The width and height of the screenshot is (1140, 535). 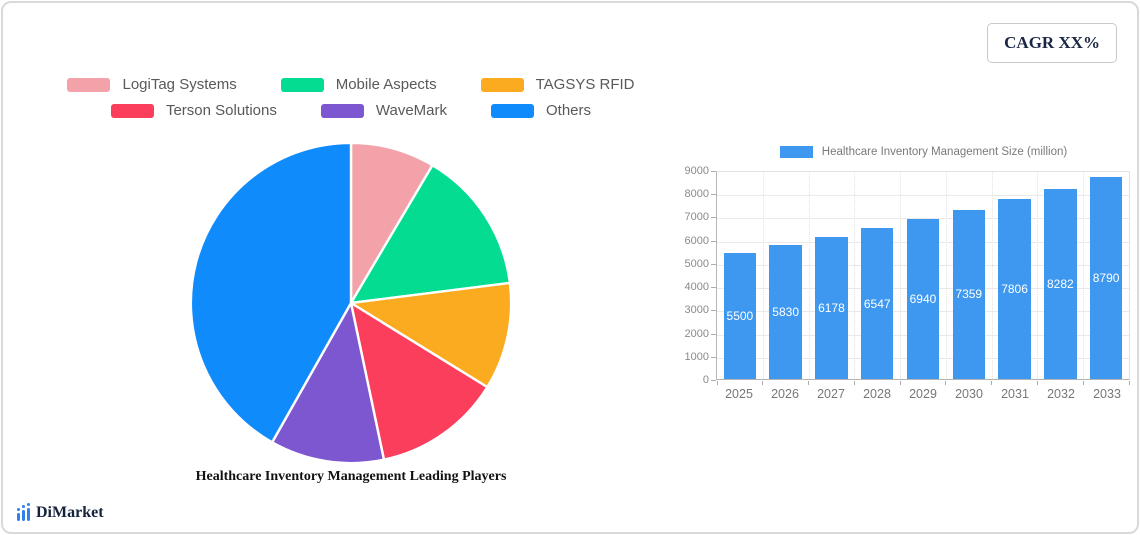 I want to click on bar-value-label: 7359, so click(x=969, y=294).